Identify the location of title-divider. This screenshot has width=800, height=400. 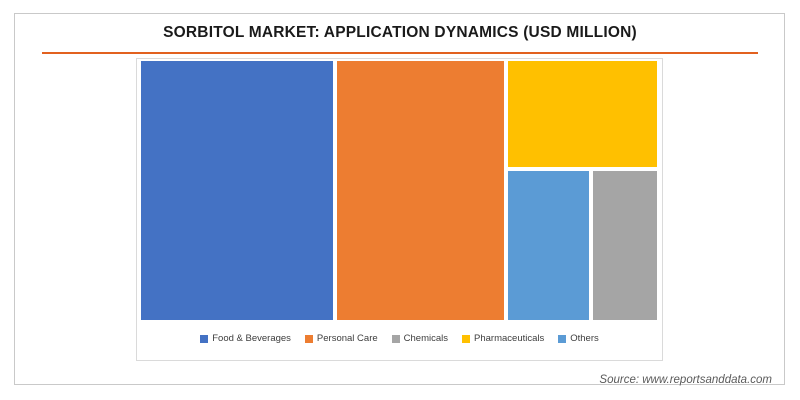
(400, 53).